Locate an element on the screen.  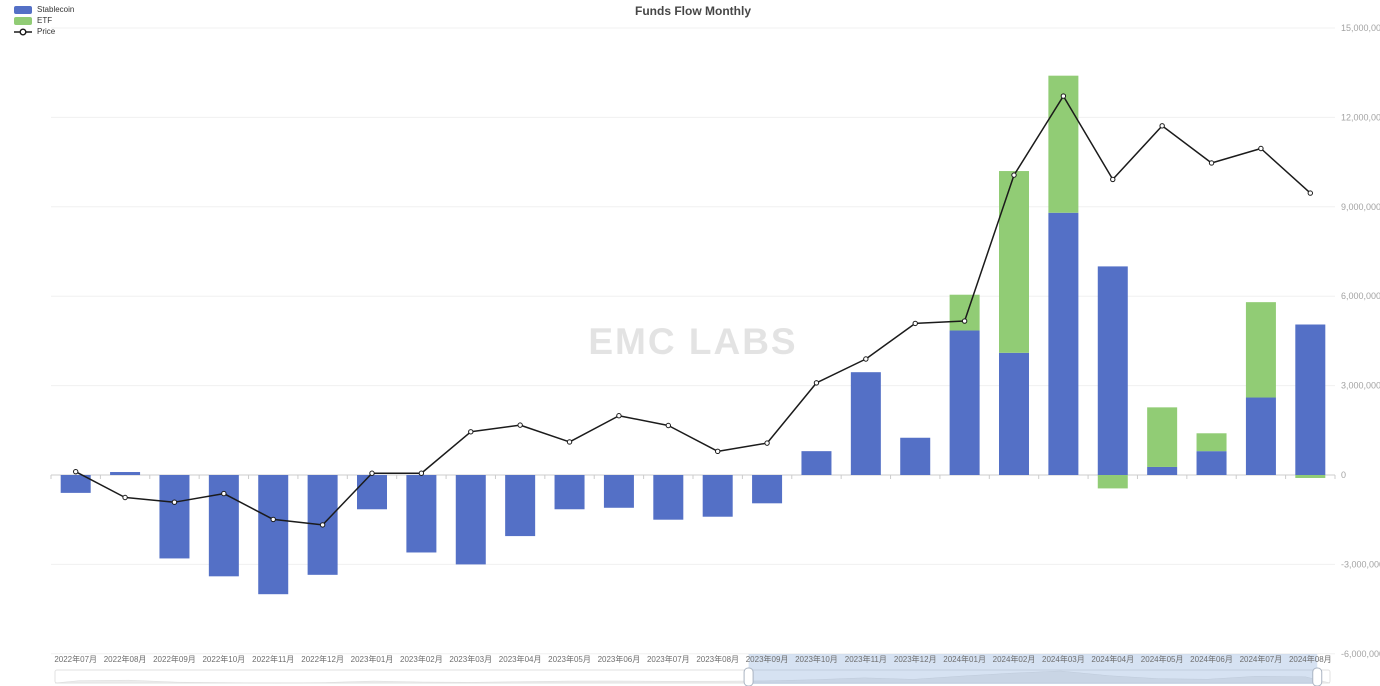
price-point-2024年04月 is located at coordinates (1113, 179).